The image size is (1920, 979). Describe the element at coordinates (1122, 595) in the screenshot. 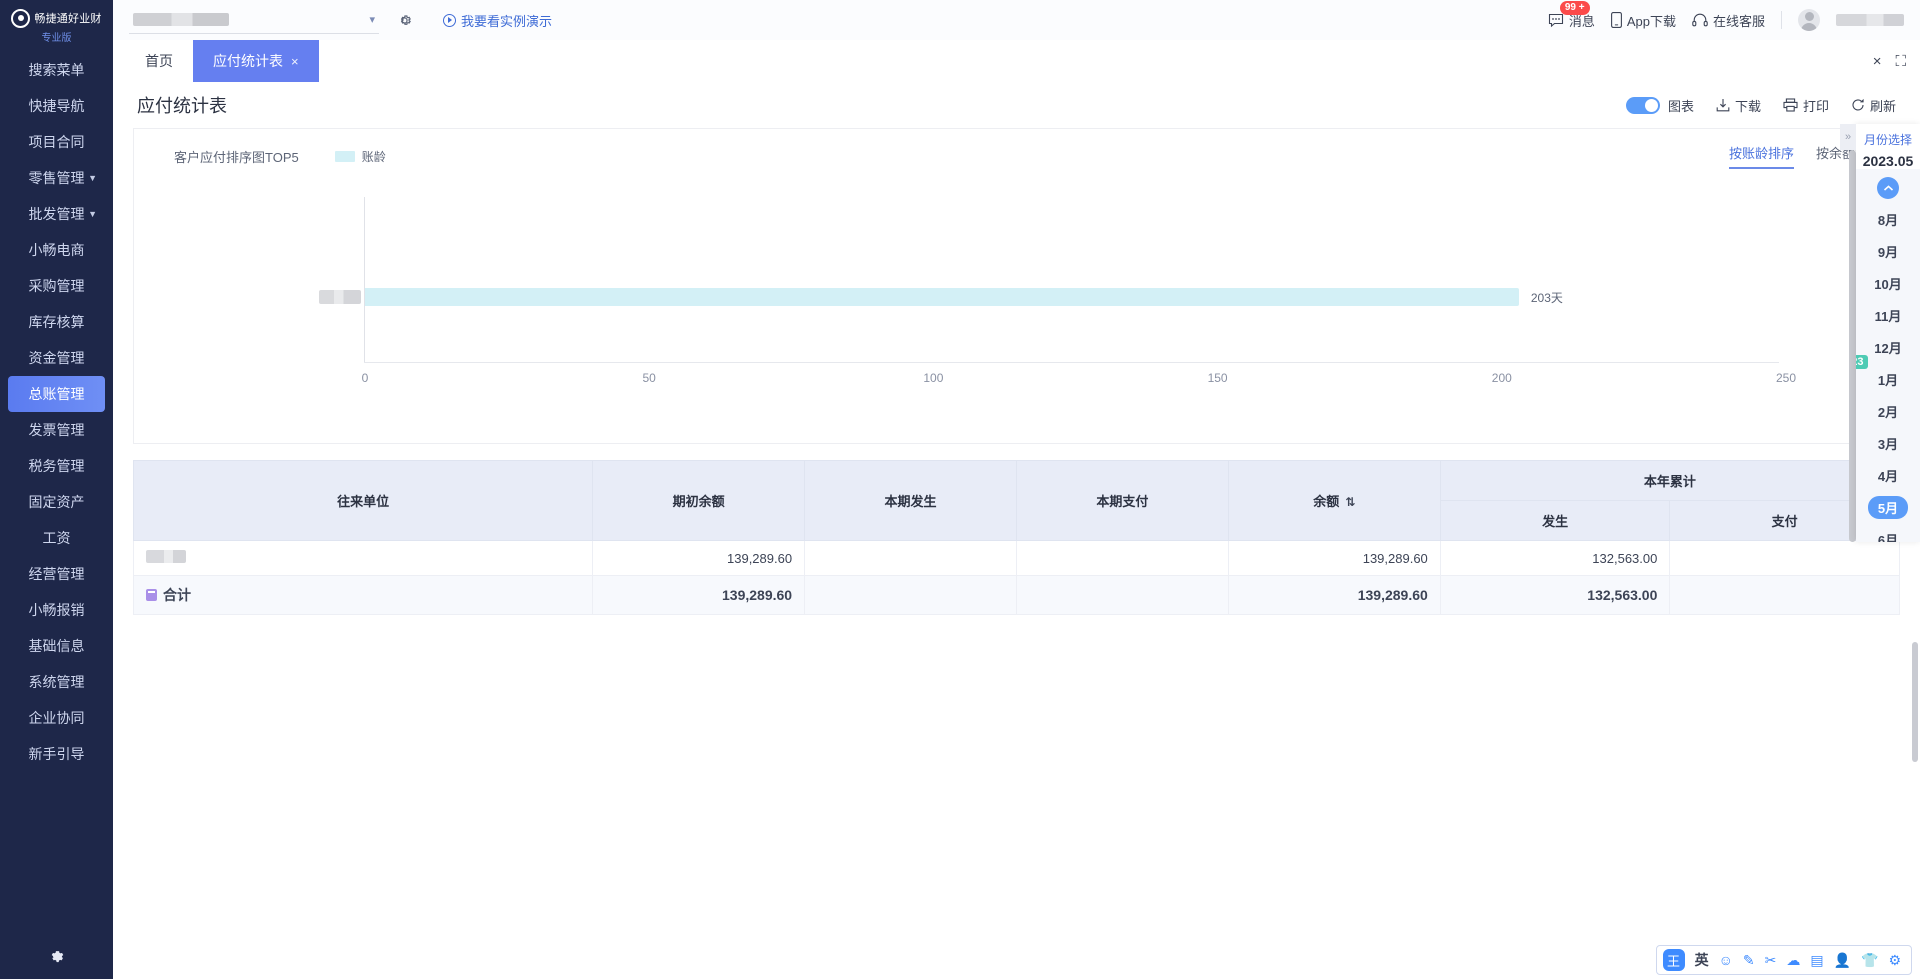

I see `cell-total-current-paid` at that location.